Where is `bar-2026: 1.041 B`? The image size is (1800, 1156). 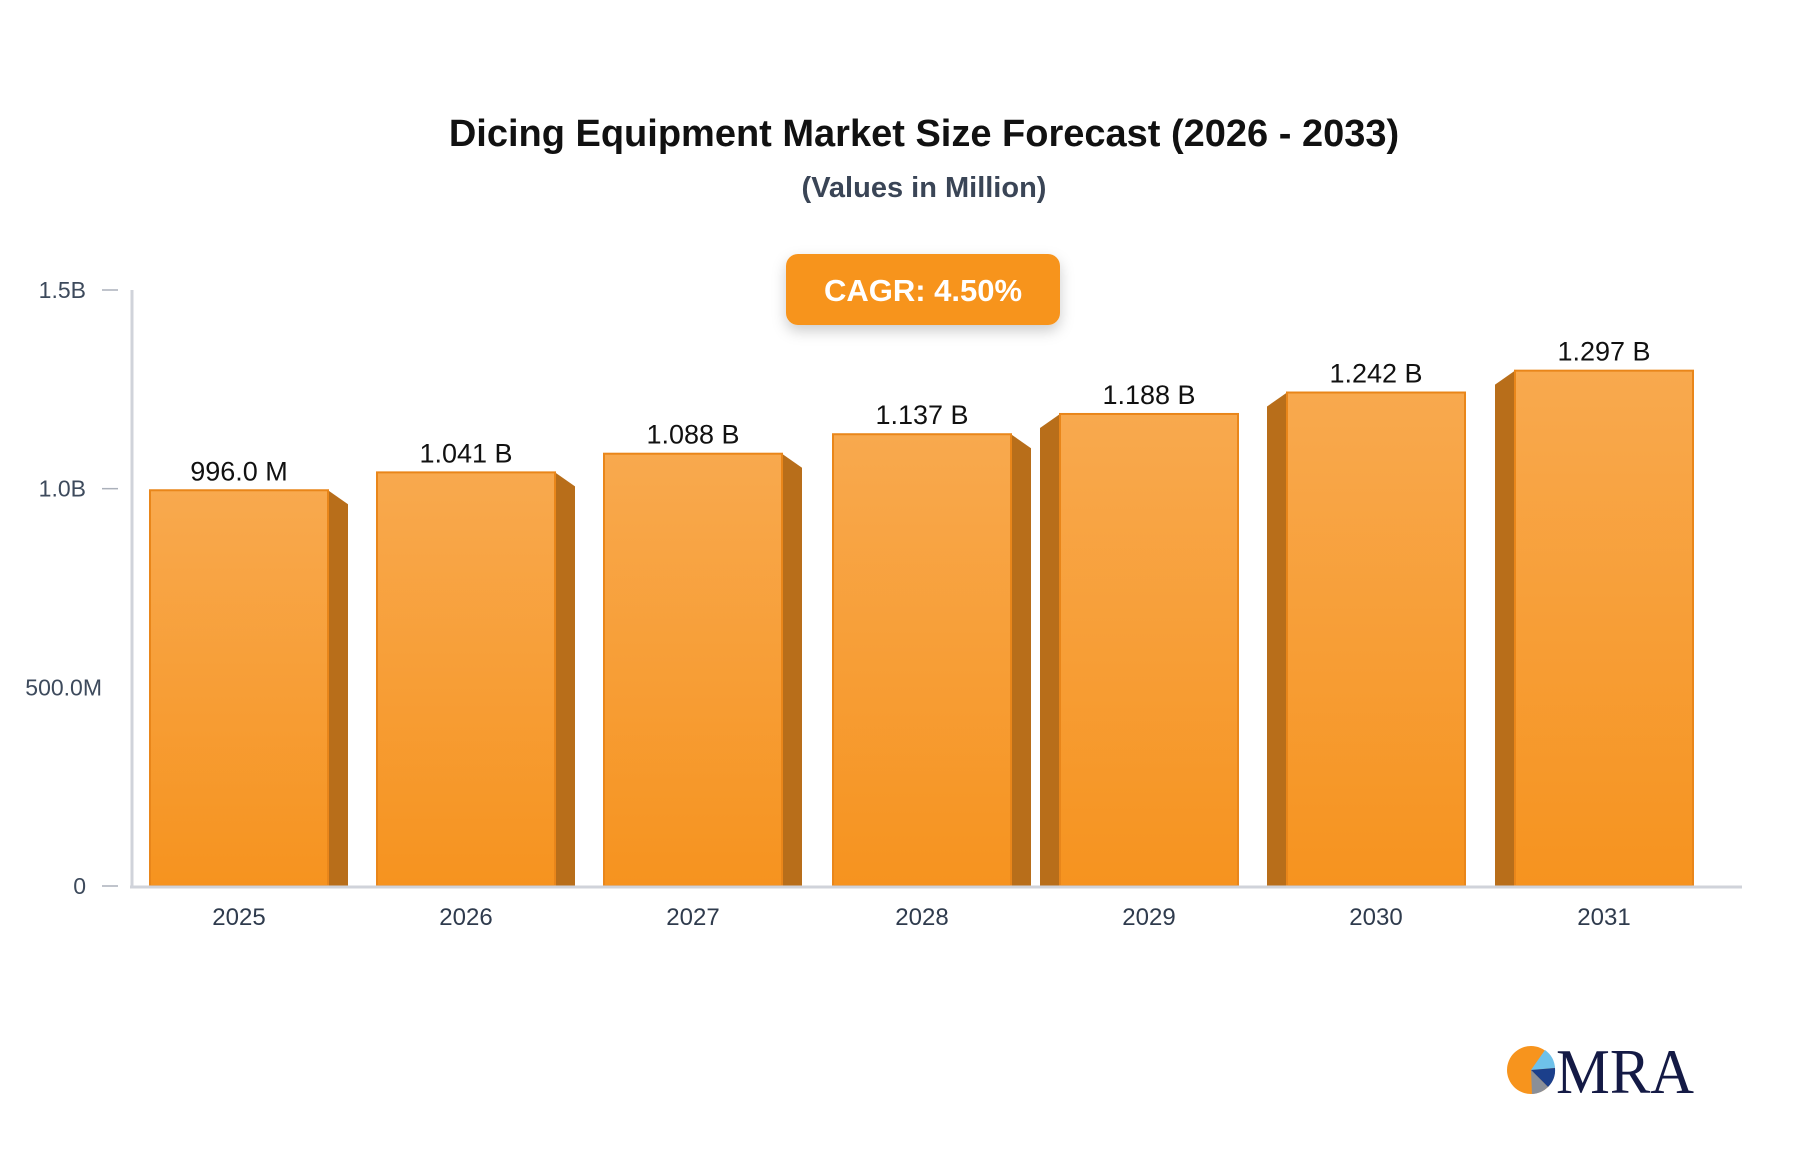
bar-2026: 1.041 B is located at coordinates (475, 662).